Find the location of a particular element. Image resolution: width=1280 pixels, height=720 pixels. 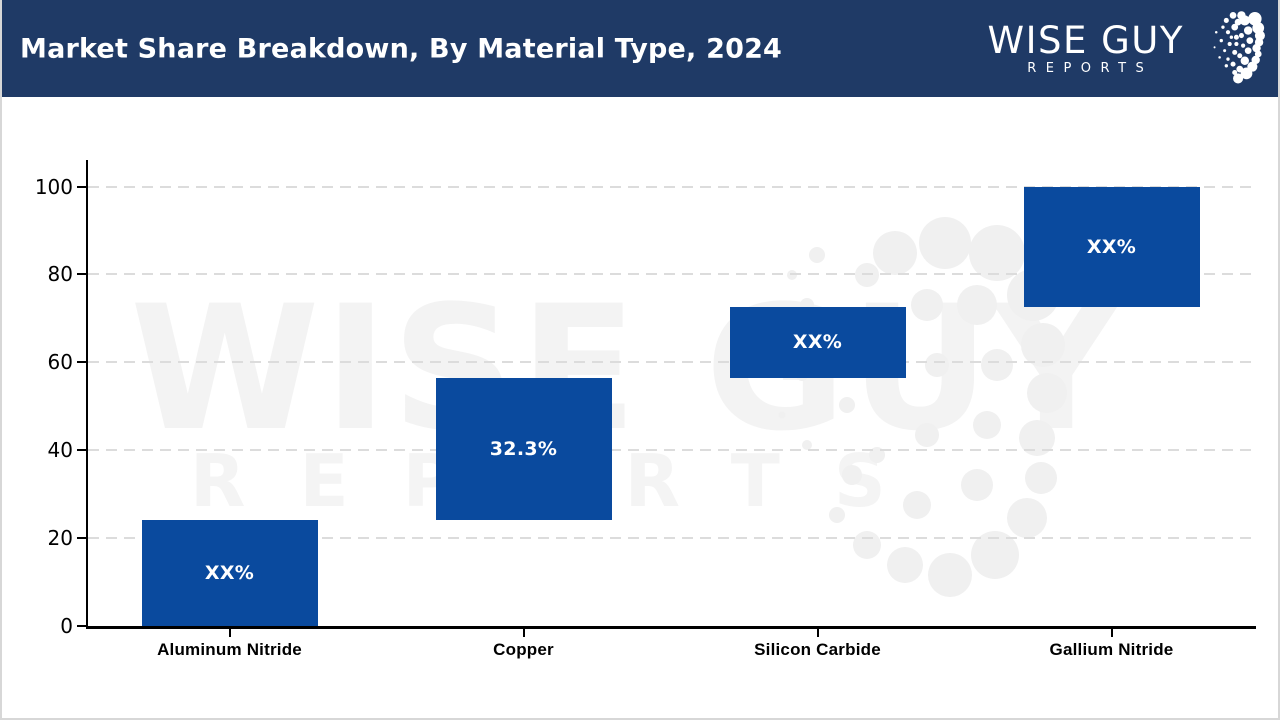

x-category-label-3: Gallium Nitride is located at coordinates (1111, 649).